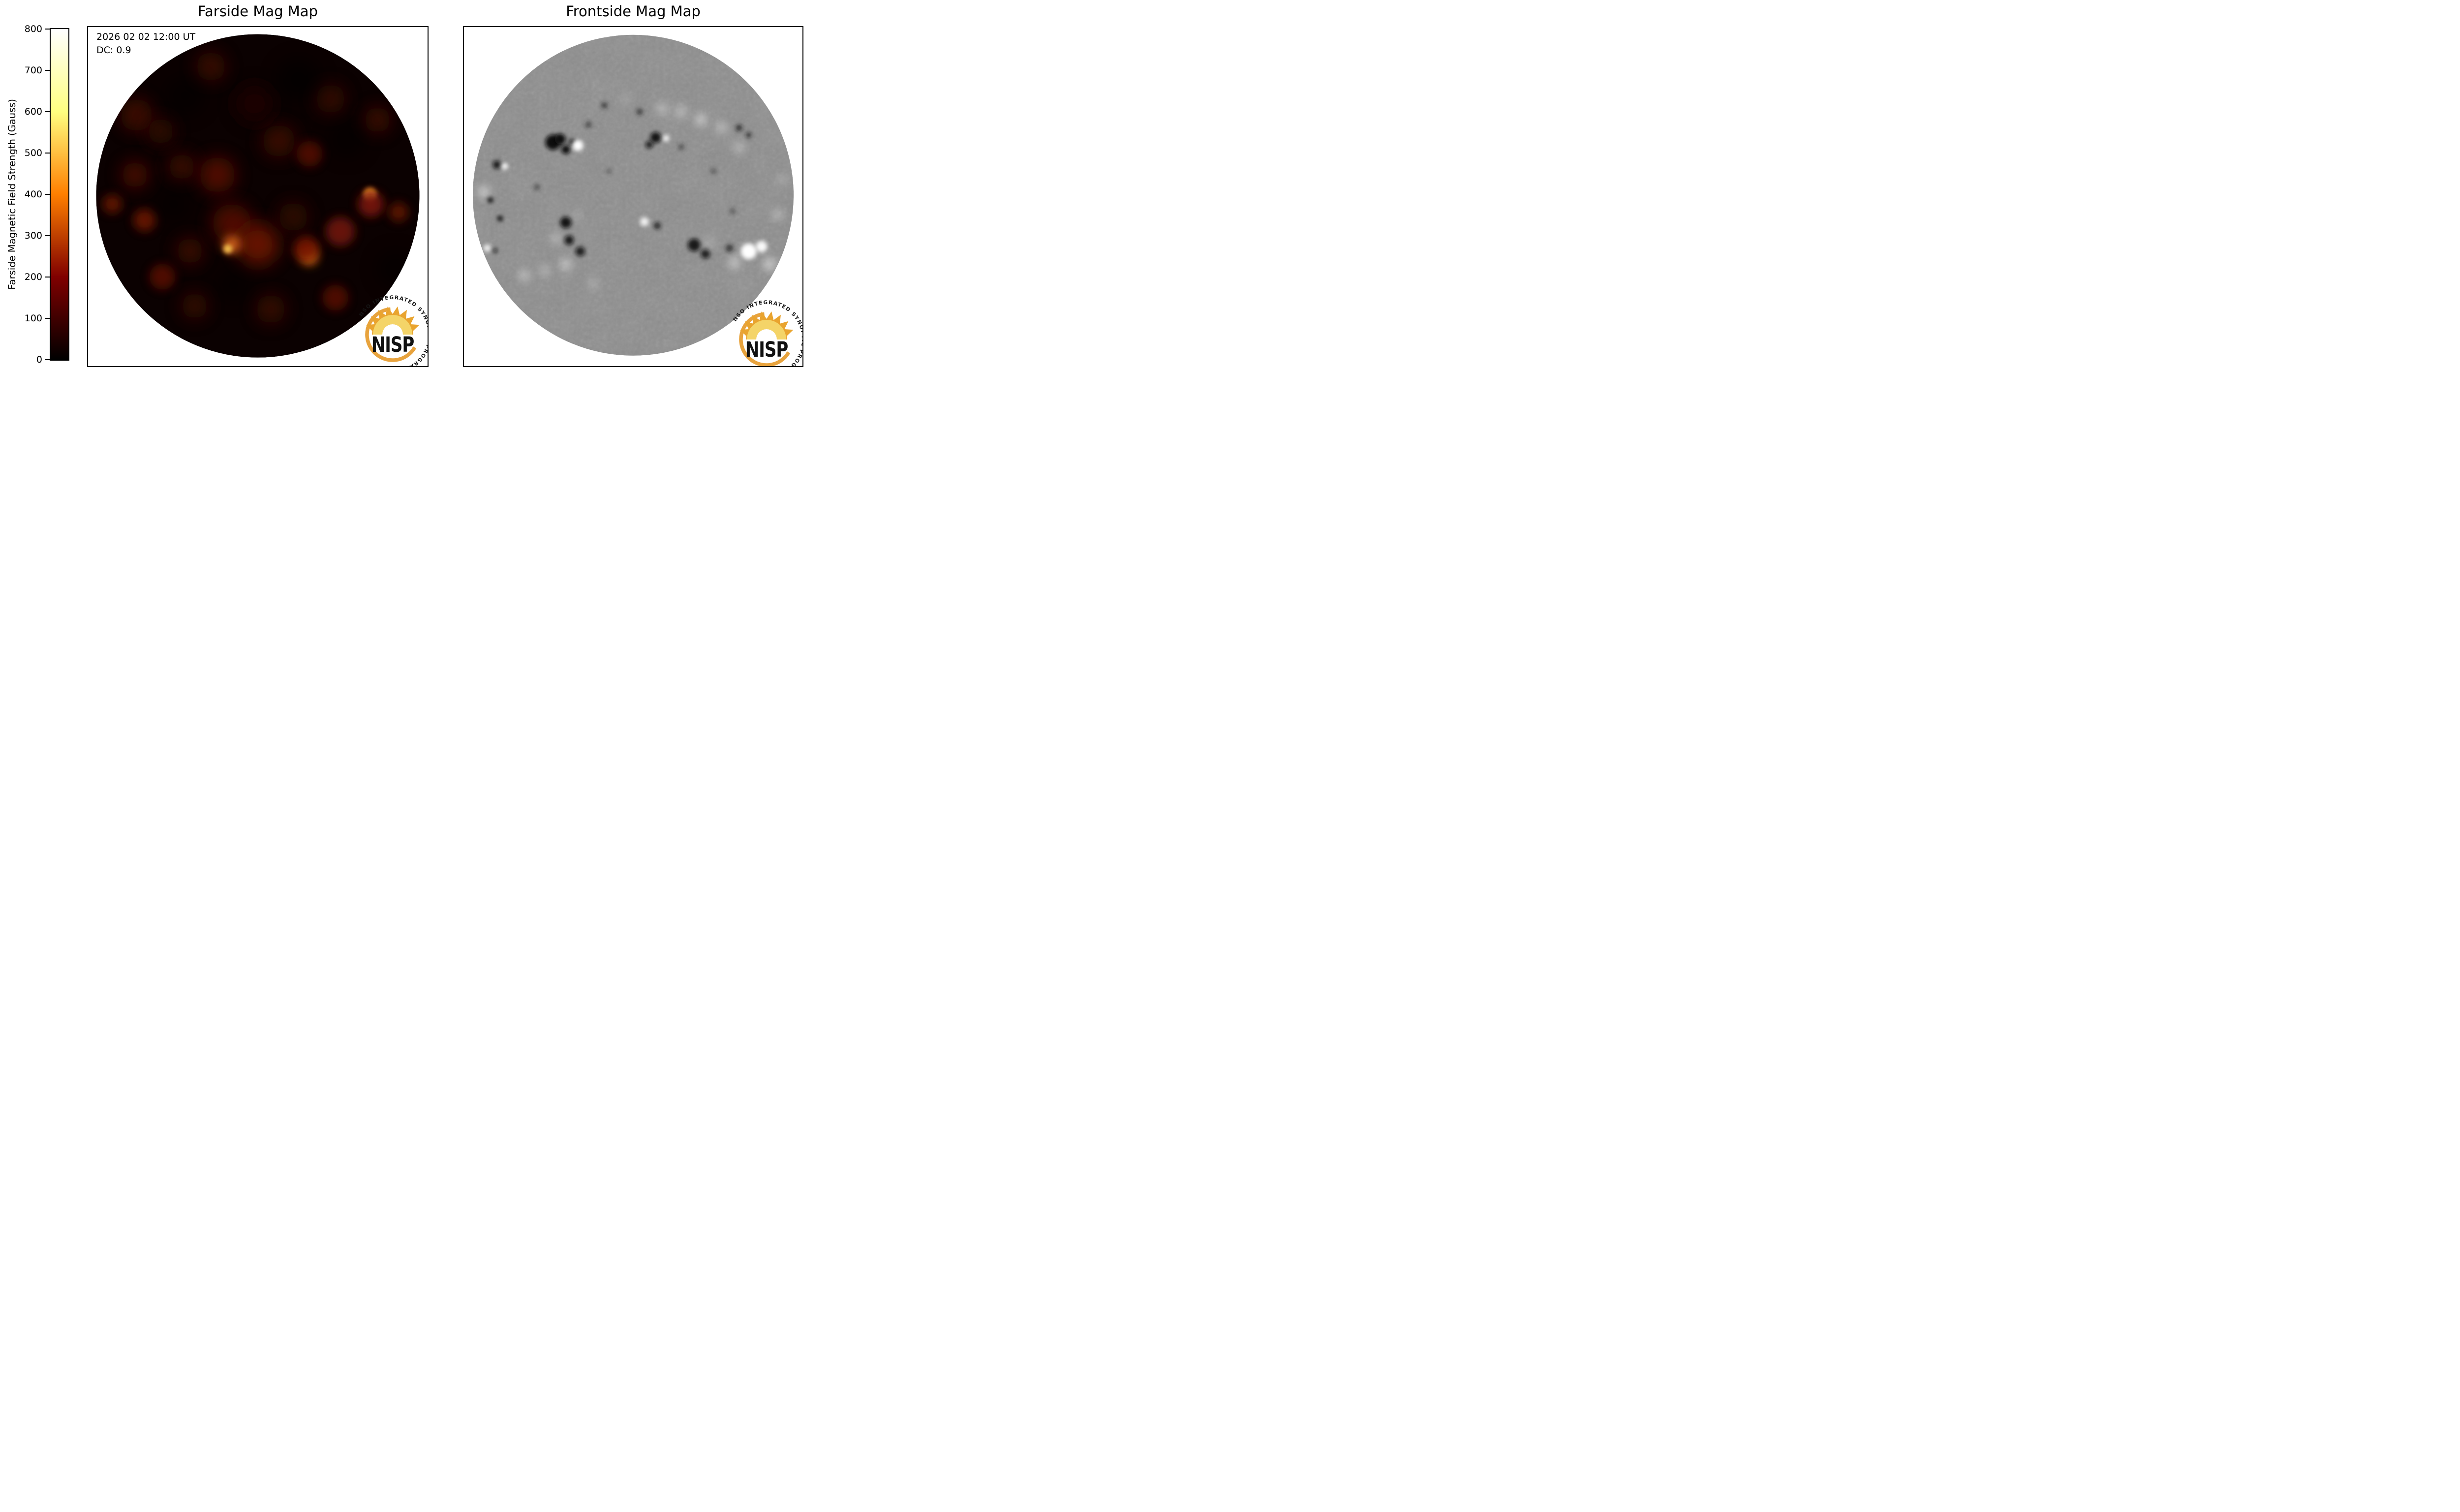 Image resolution: width=2460 pixels, height=1512 pixels. What do you see at coordinates (33, 70) in the screenshot?
I see `colorbar-tick-label: 700` at bounding box center [33, 70].